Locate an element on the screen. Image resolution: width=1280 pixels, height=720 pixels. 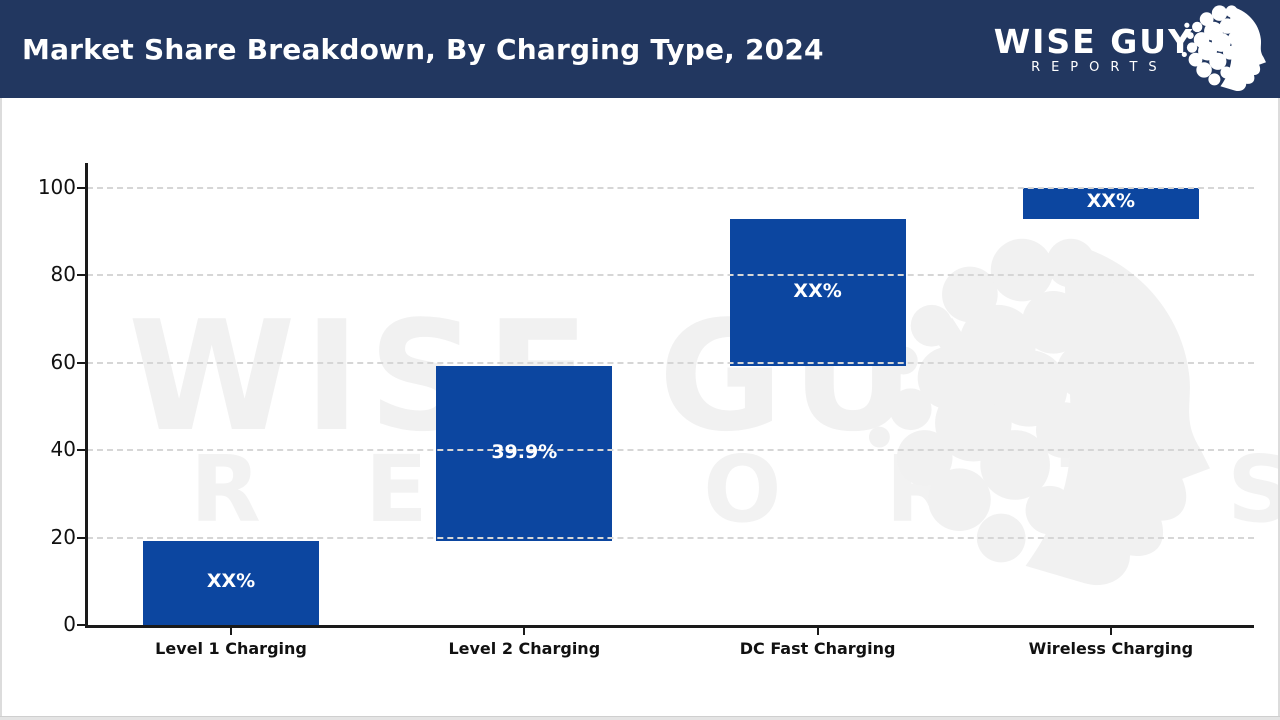
y-axis-tick-label: 100 is located at coordinates (56, 186).